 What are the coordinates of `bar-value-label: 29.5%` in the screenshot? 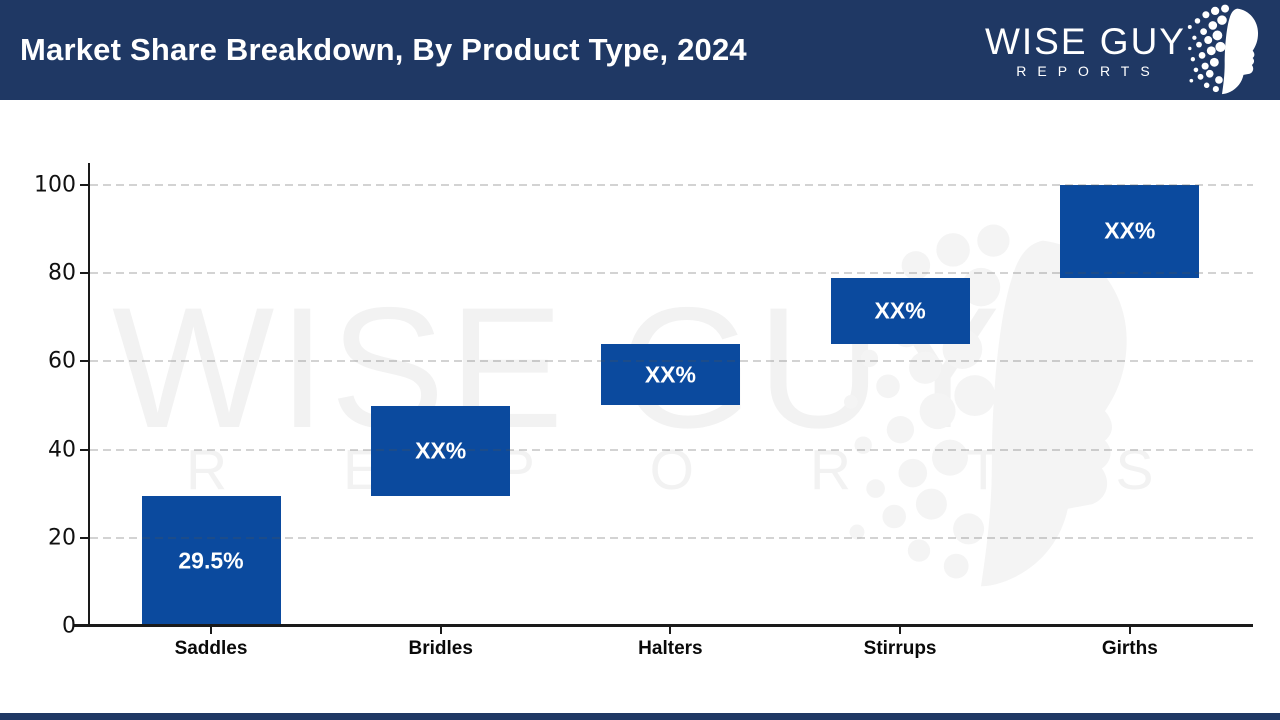 It's located at (211, 560).